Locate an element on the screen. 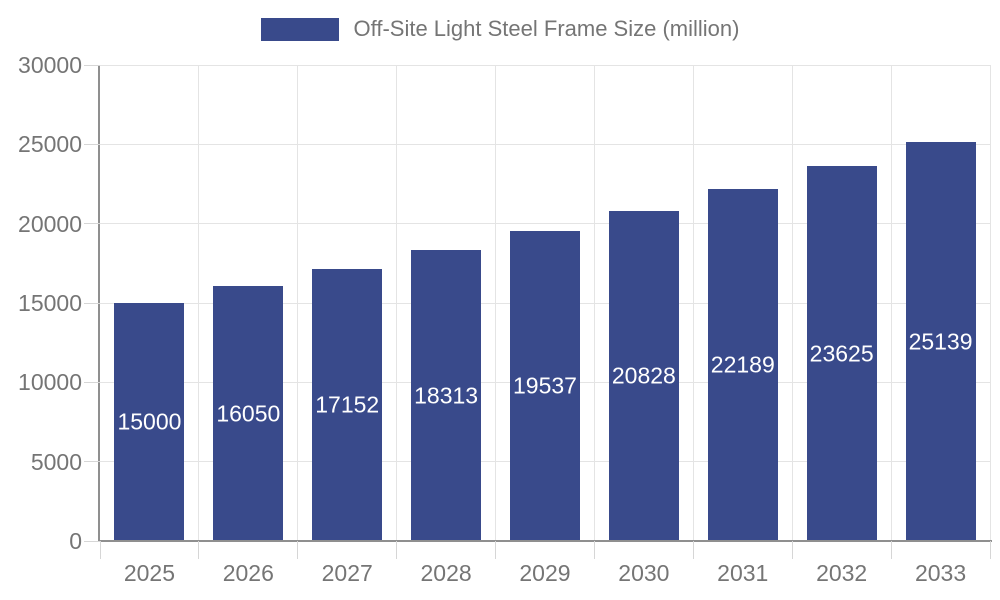 Image resolution: width=1000 pixels, height=600 pixels. x-axis-tick-label: 2027 is located at coordinates (347, 573).